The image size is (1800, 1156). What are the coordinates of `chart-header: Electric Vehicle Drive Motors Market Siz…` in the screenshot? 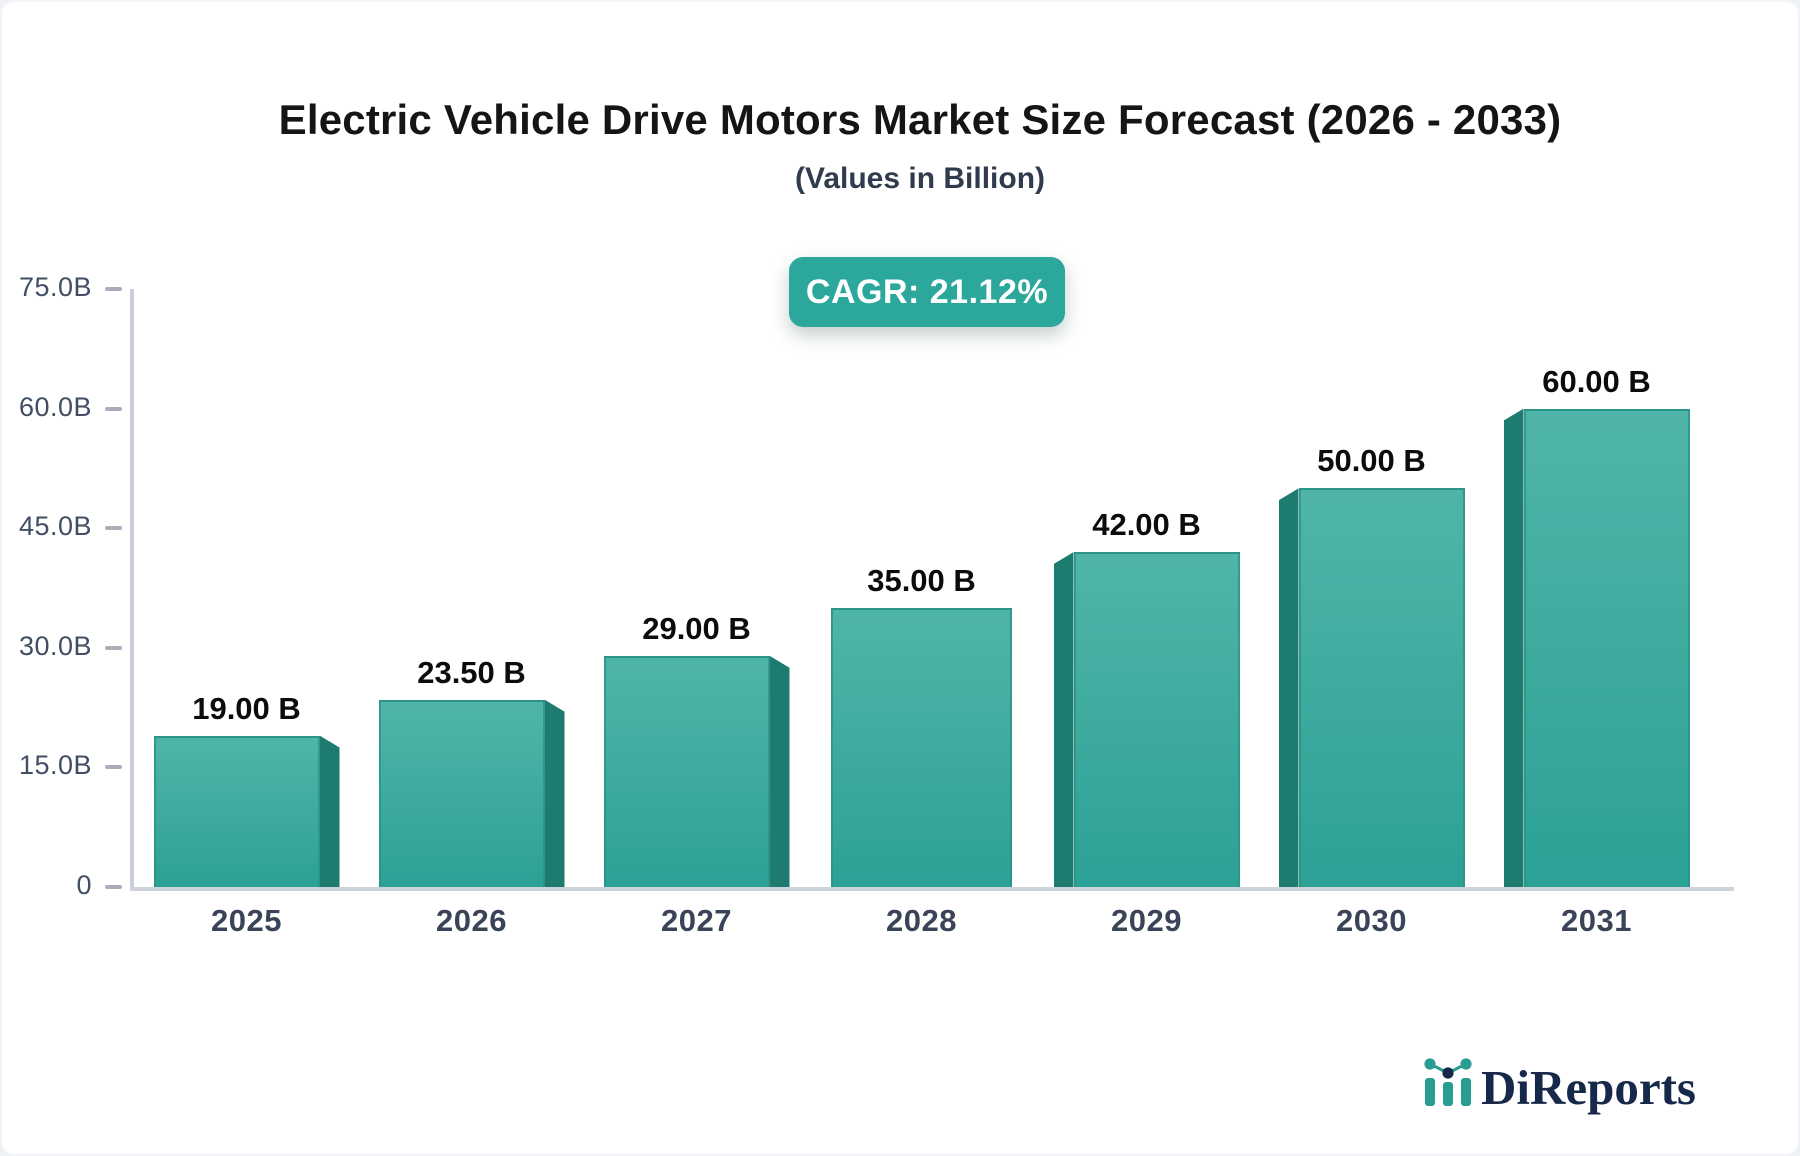 It's located at (920, 146).